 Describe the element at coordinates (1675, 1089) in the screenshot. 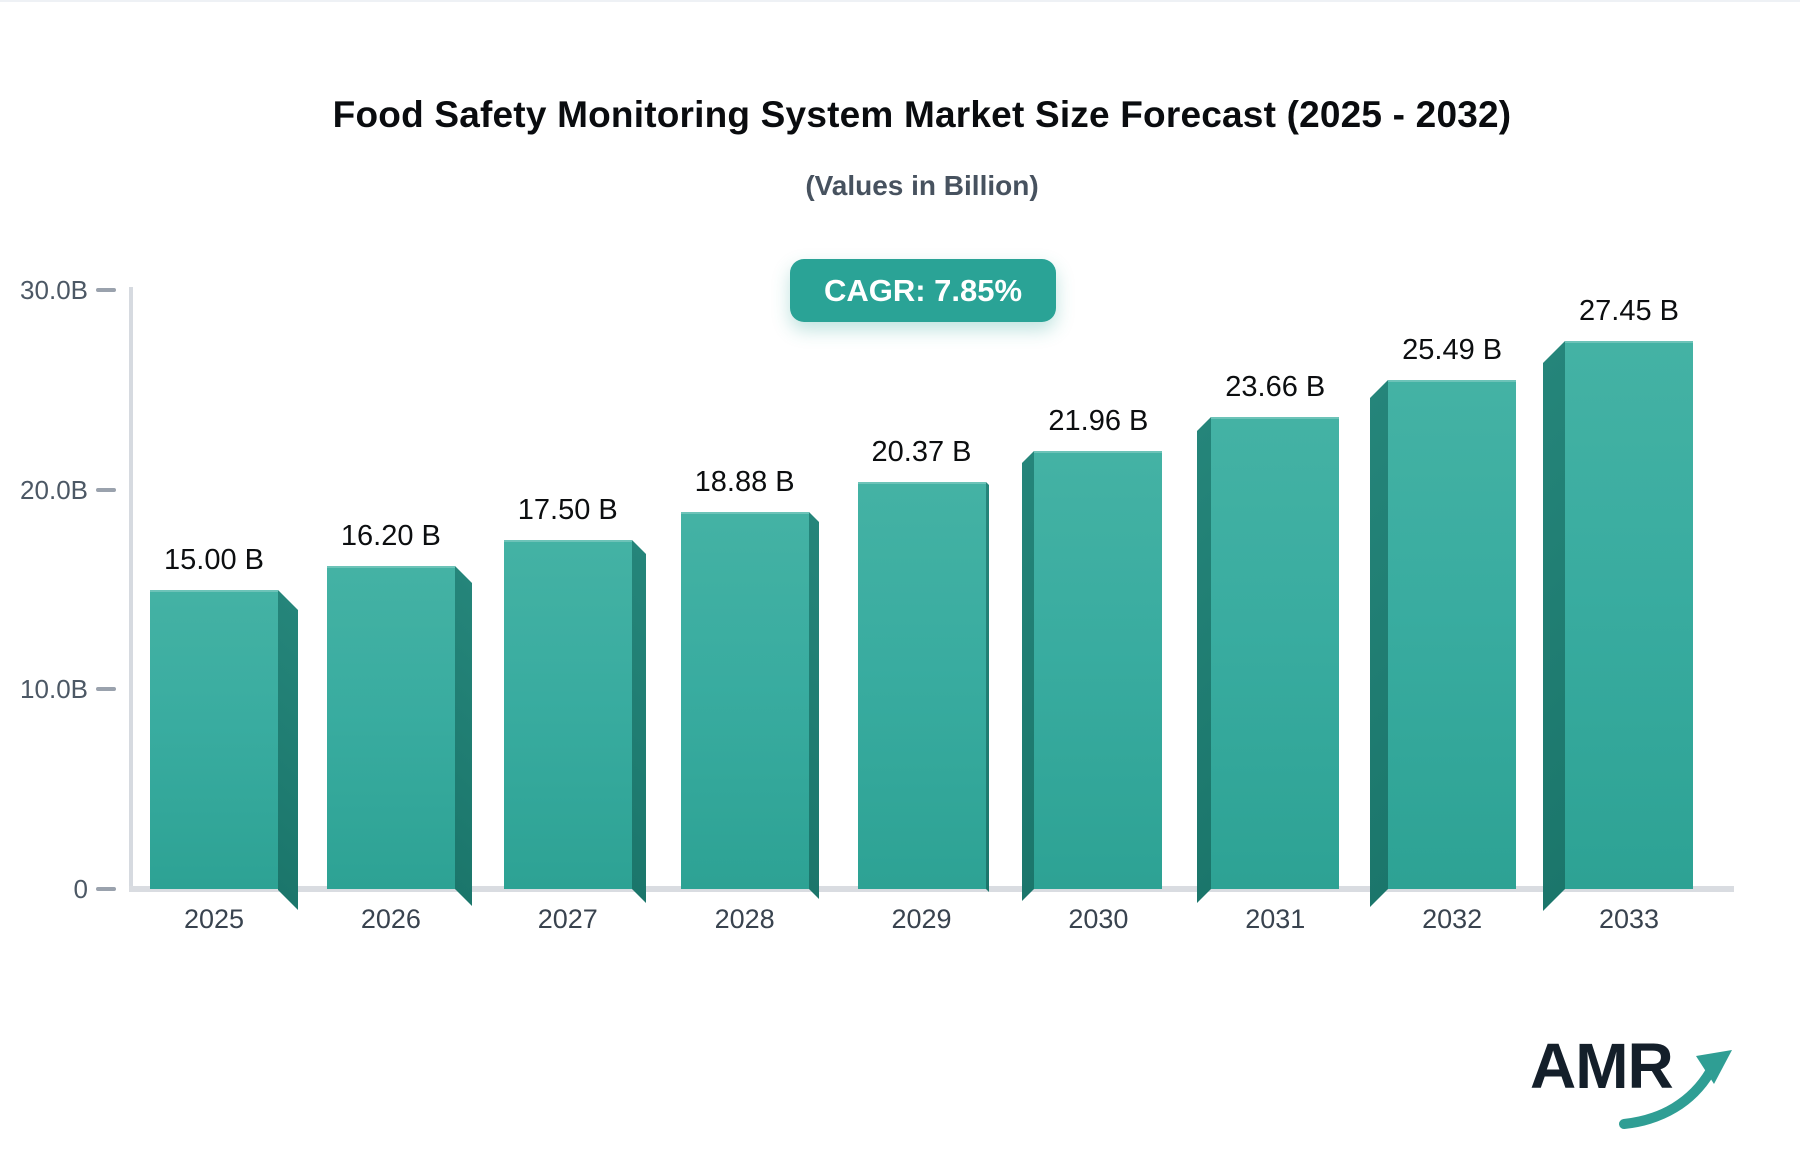

I see `growth-arrow-icon` at that location.